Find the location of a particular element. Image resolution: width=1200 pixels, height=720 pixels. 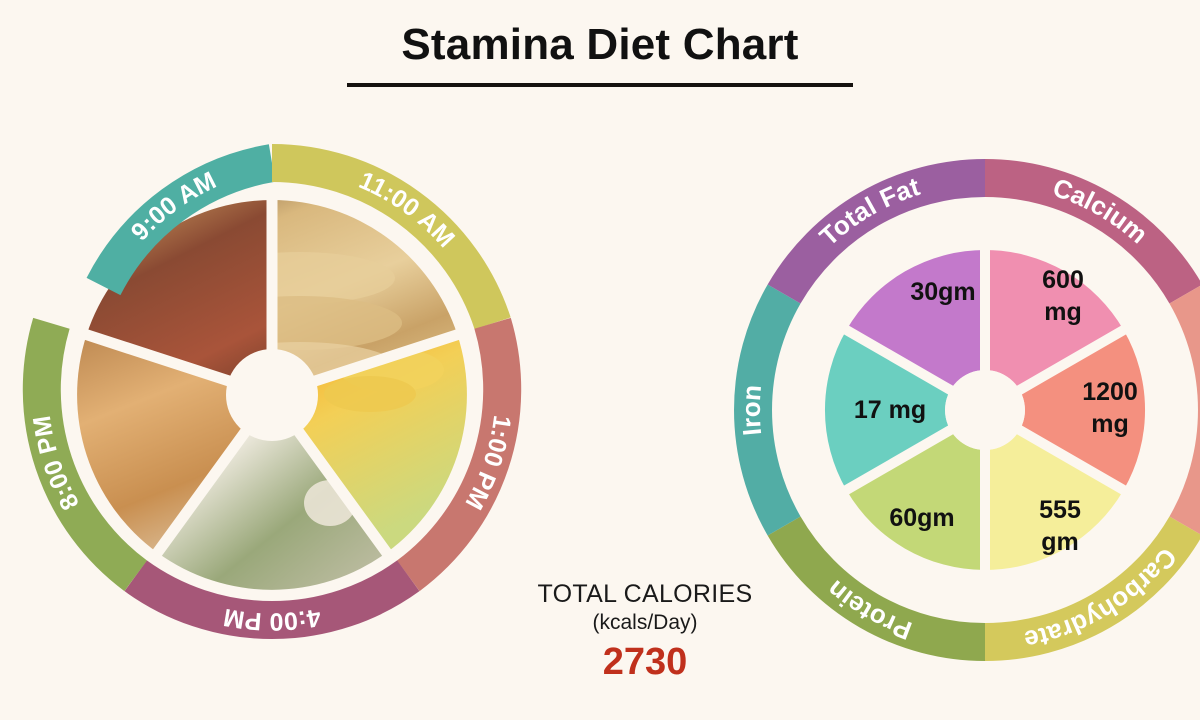

nutrition-value-iron: 17 mg is located at coordinates (890, 410).